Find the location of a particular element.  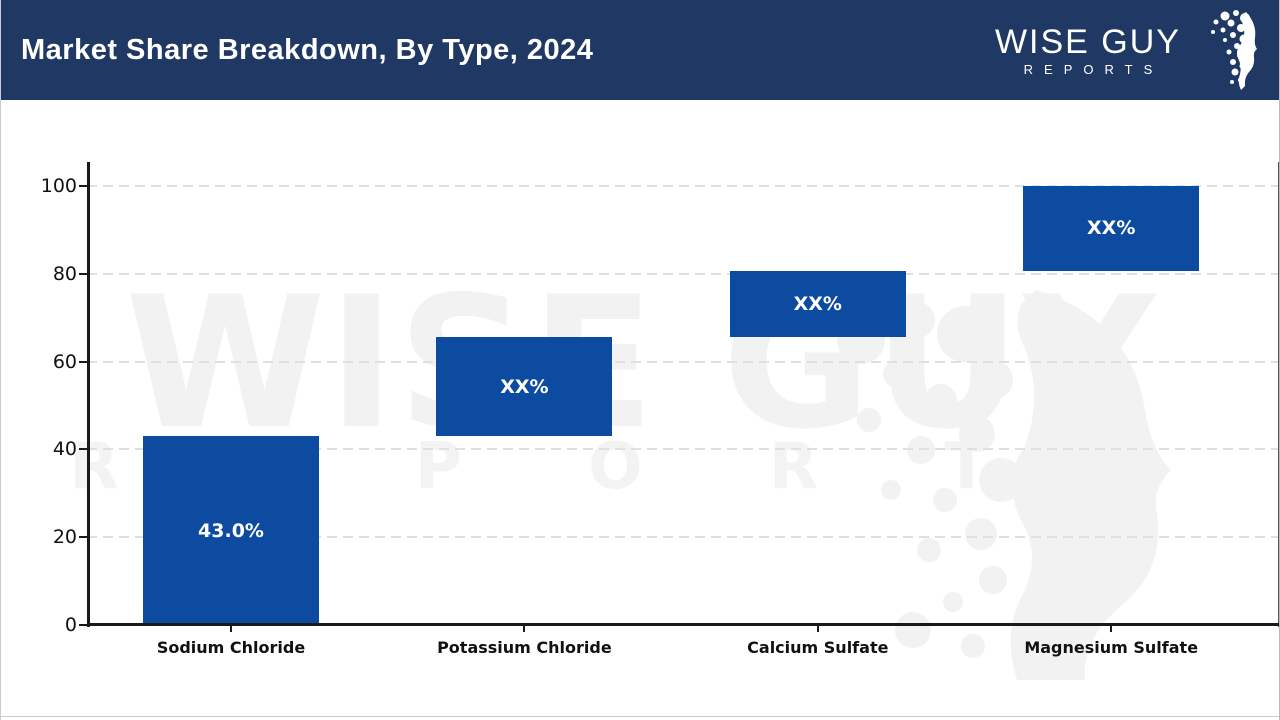

plot-right-border is located at coordinates (1278, 394).